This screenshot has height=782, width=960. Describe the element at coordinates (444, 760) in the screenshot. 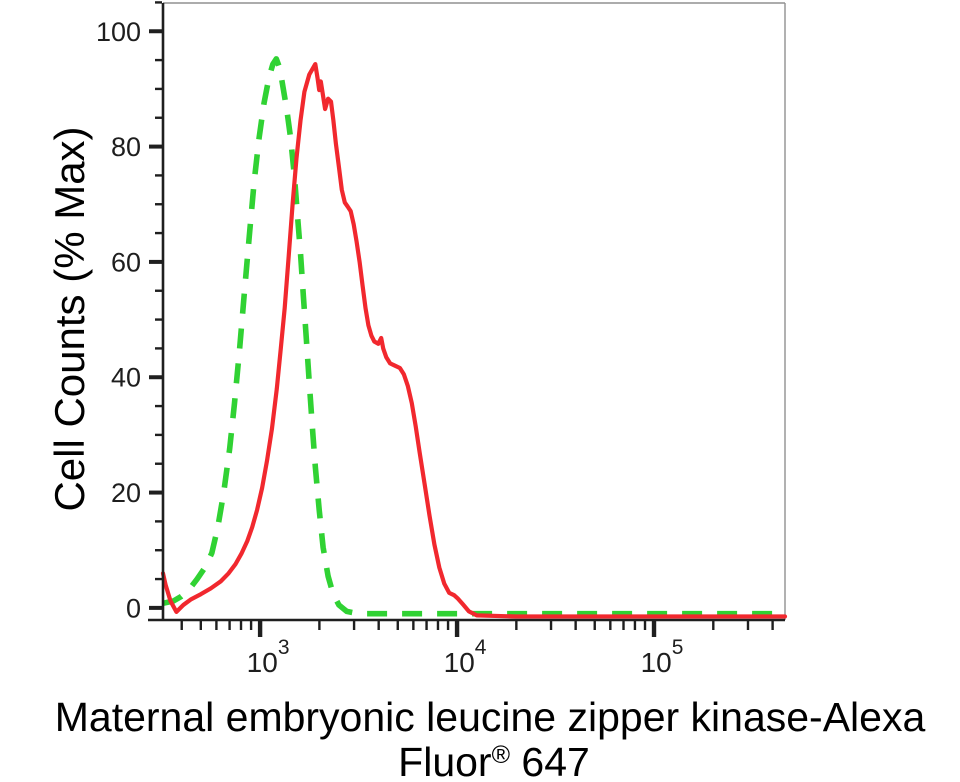

I see `x-axis-title-line2-text: Fluor` at that location.